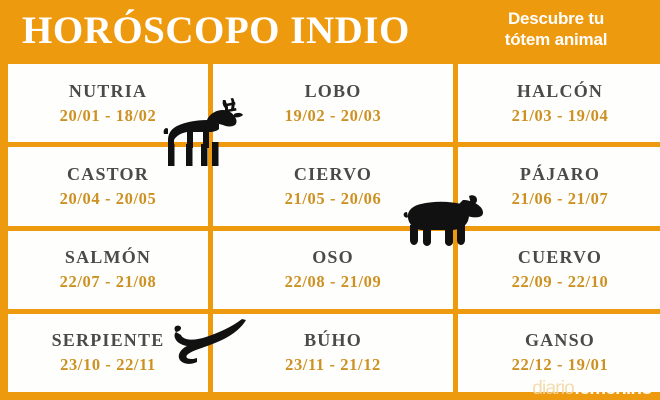  I want to click on zodiac-sign-dates: 23/11 - 21/12, so click(333, 365).